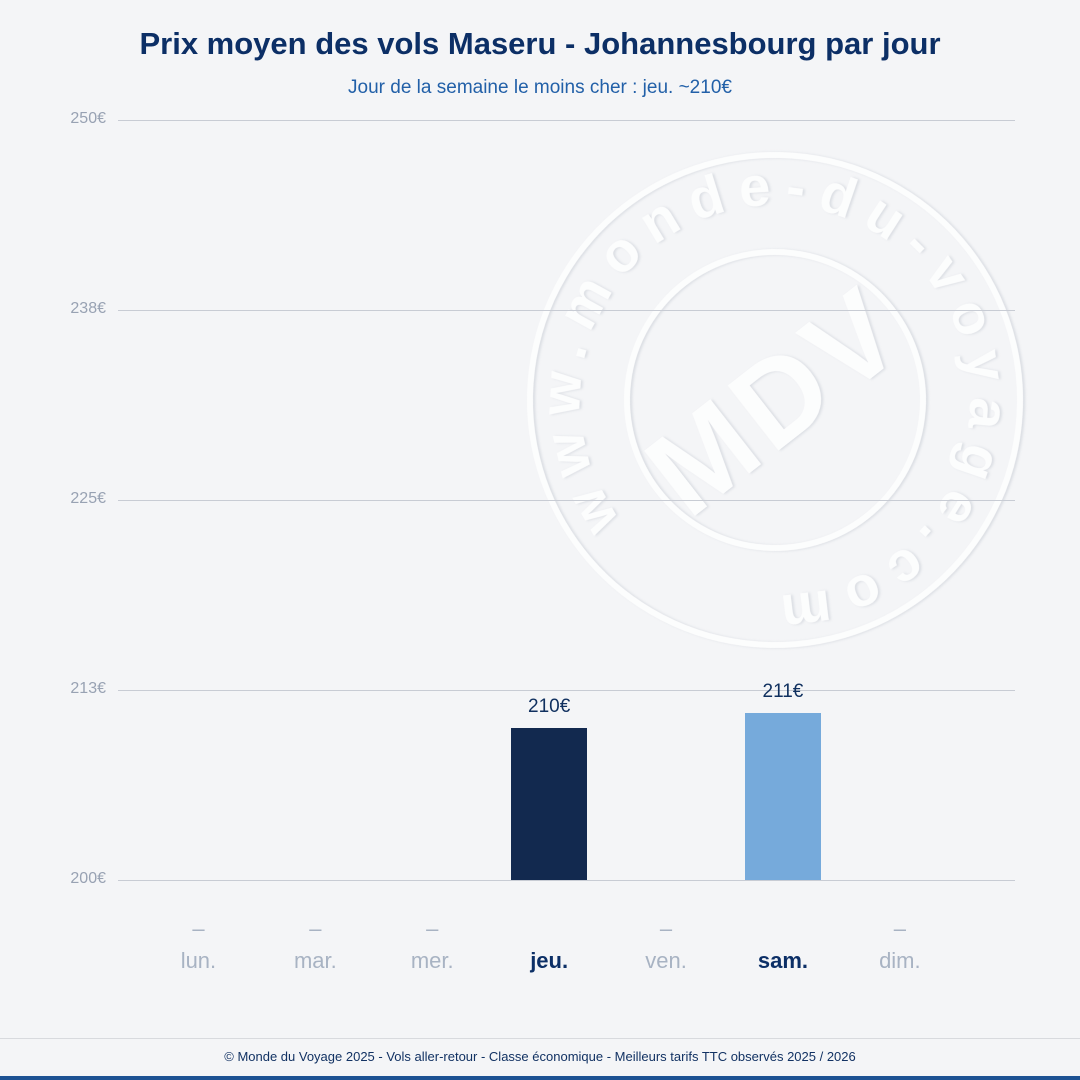  What do you see at coordinates (88, 878) in the screenshot?
I see `y-axis-label: 200€` at bounding box center [88, 878].